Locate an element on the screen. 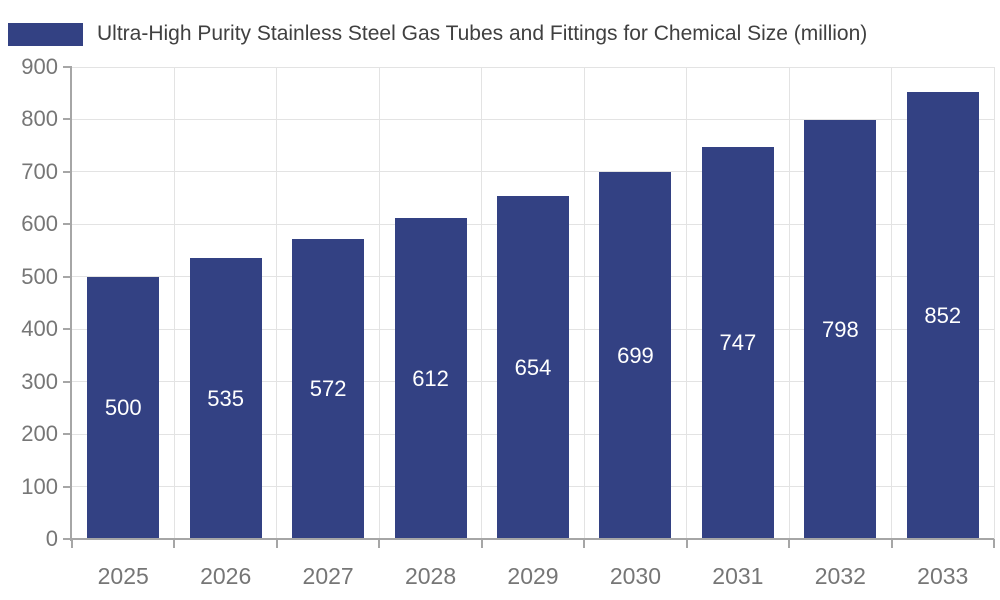  x-tick-label-2030: 2030 is located at coordinates (635, 576).